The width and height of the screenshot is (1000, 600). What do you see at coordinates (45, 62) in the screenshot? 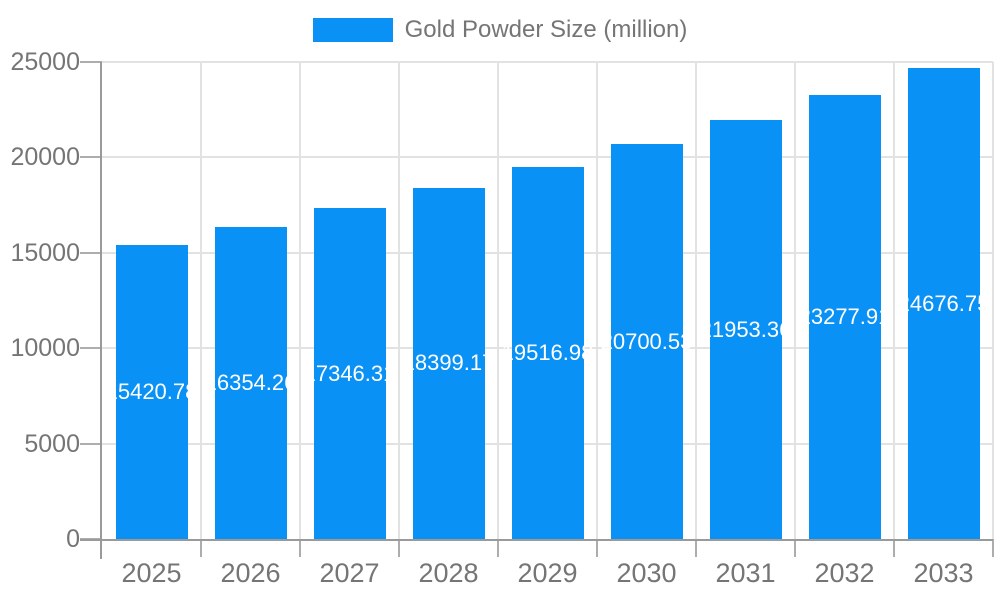
I see `y-tick-label: 25000` at bounding box center [45, 62].